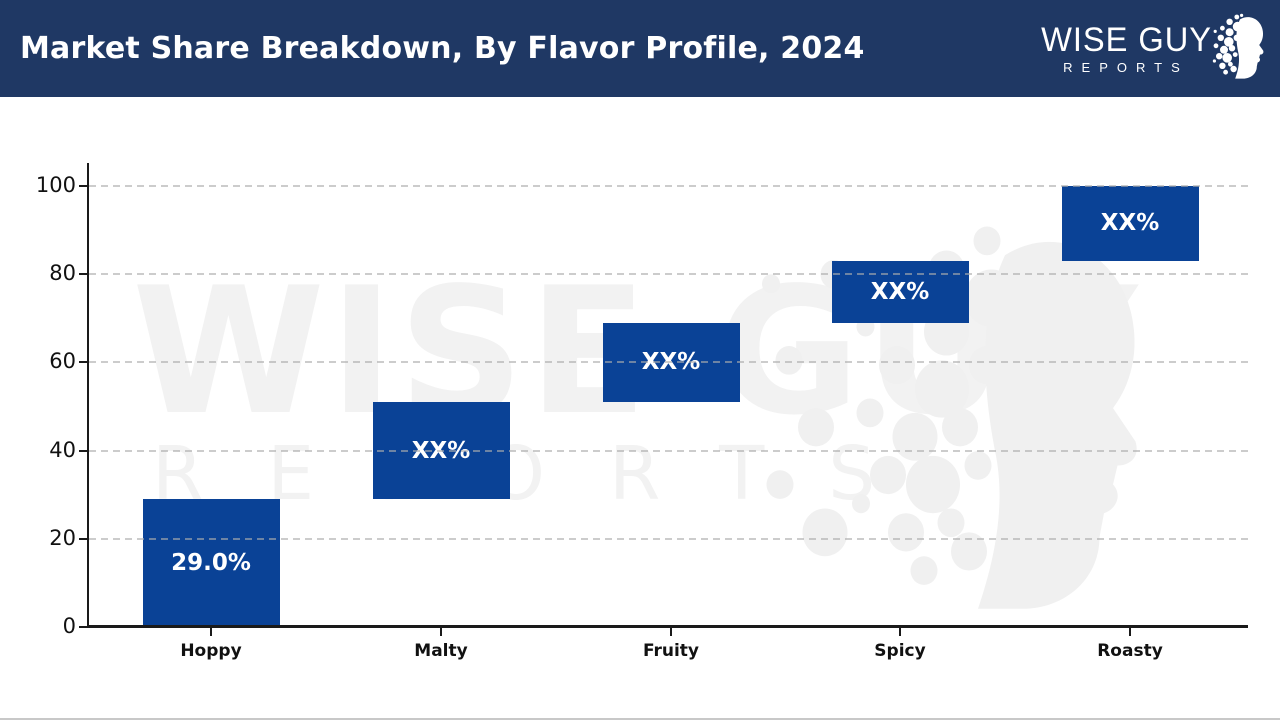 Image resolution: width=1280 pixels, height=720 pixels. I want to click on wiseguy-logo-text: WISE GUY REPORTS, so click(1123, 48).